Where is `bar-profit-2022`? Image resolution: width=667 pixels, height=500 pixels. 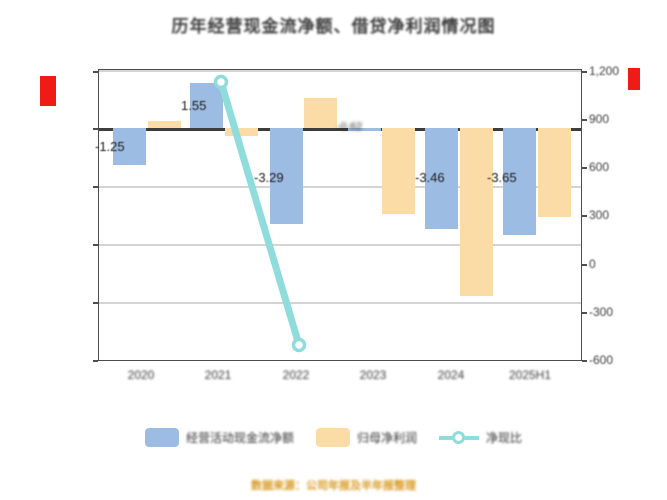 bar-profit-2022 is located at coordinates (320, 113).